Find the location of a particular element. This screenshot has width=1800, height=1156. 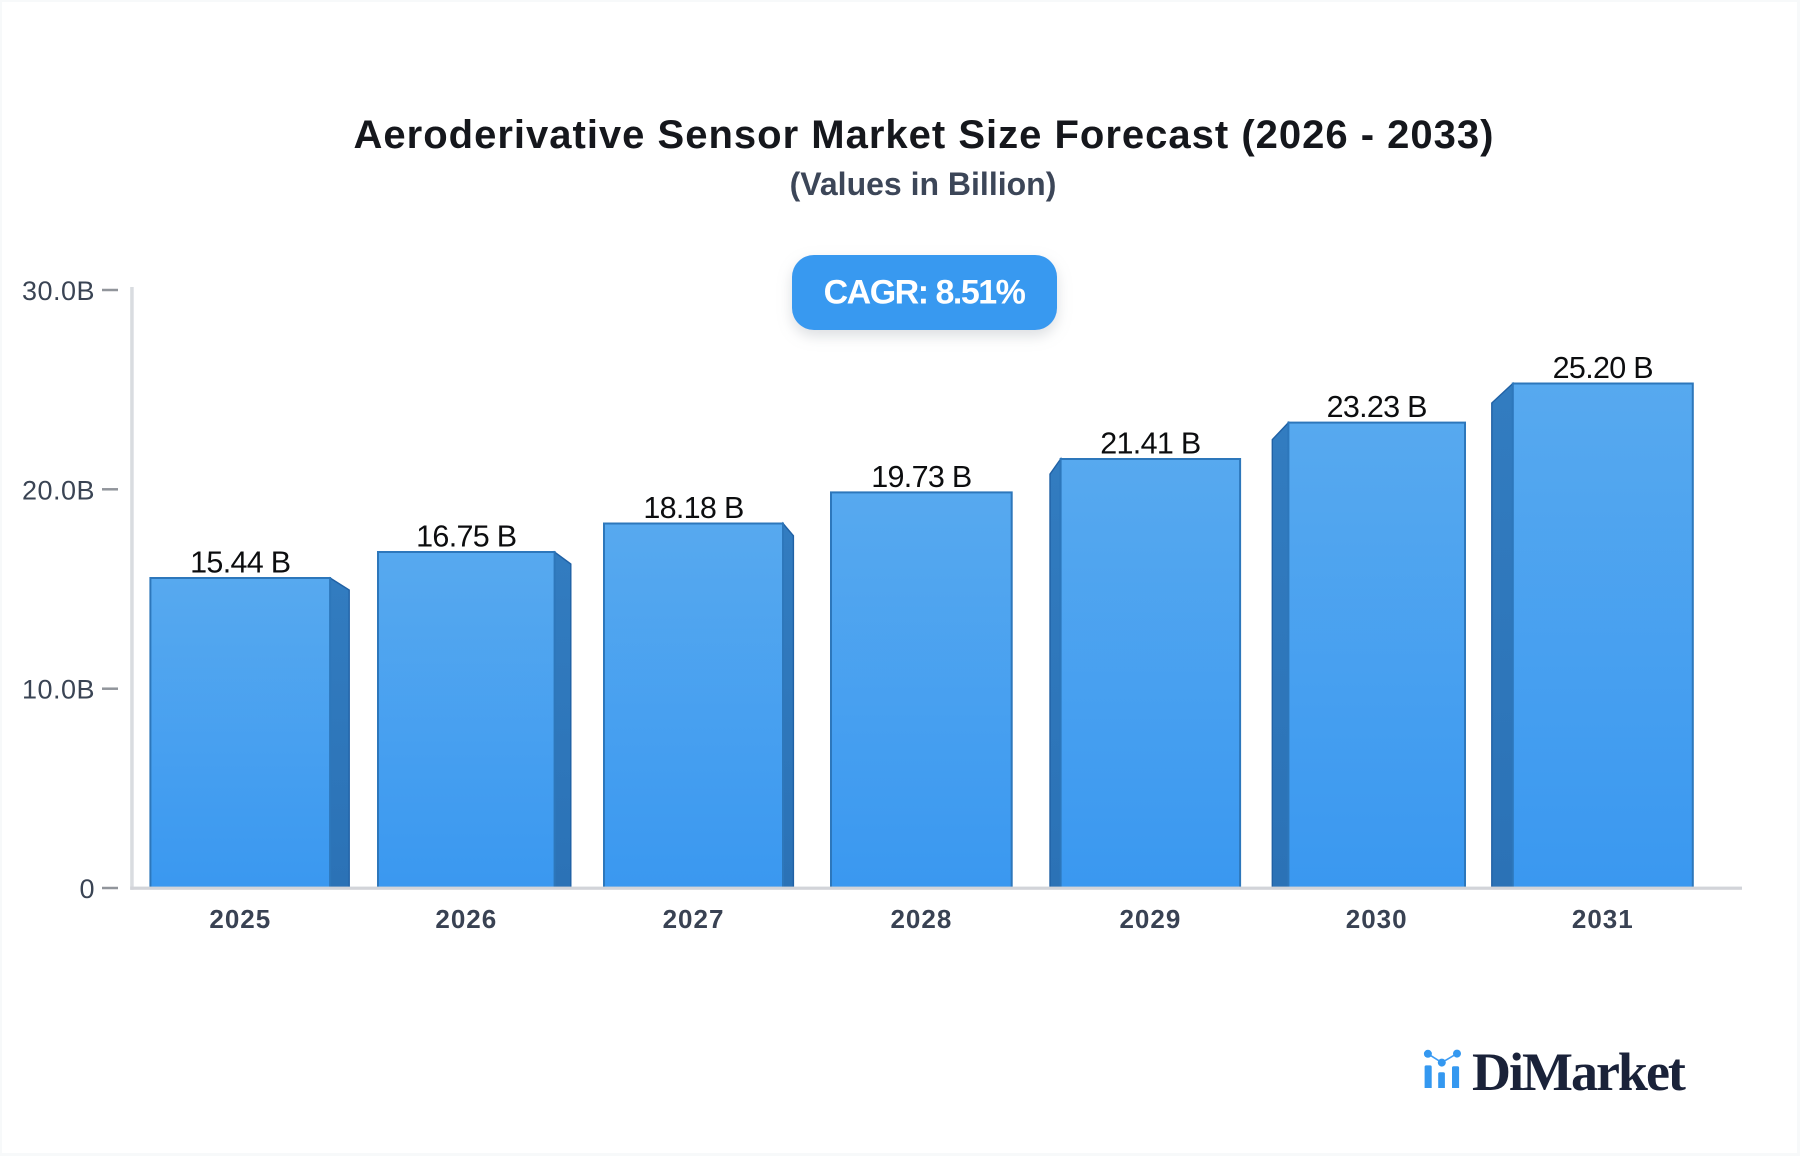

svg-text: 10.0B is located at coordinates (58, 690).